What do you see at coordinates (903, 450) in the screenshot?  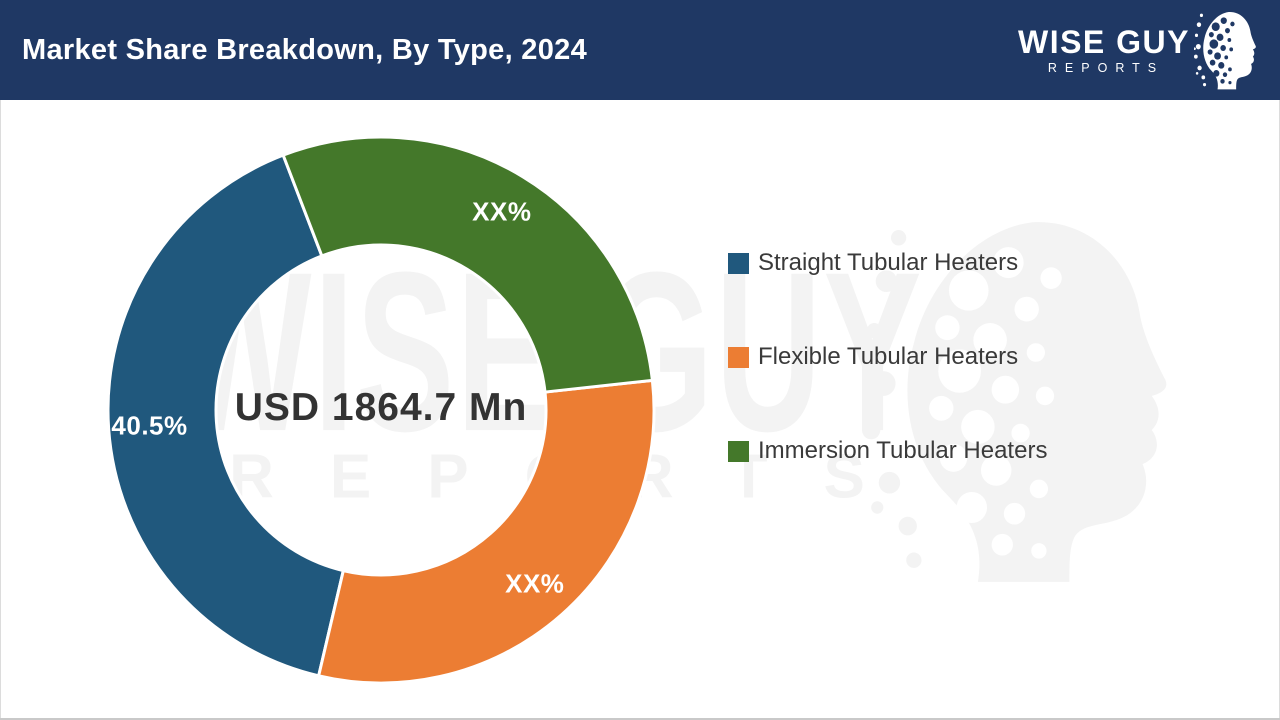 I see `legend-label: Immersion Tubular Heaters` at bounding box center [903, 450].